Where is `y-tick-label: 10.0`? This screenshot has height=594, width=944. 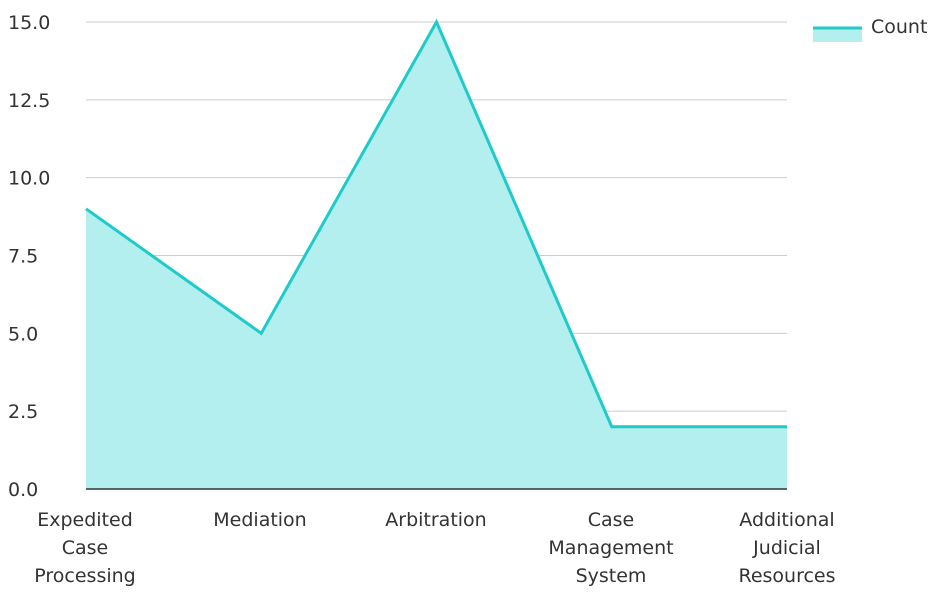
y-tick-label: 10.0 is located at coordinates (29, 179).